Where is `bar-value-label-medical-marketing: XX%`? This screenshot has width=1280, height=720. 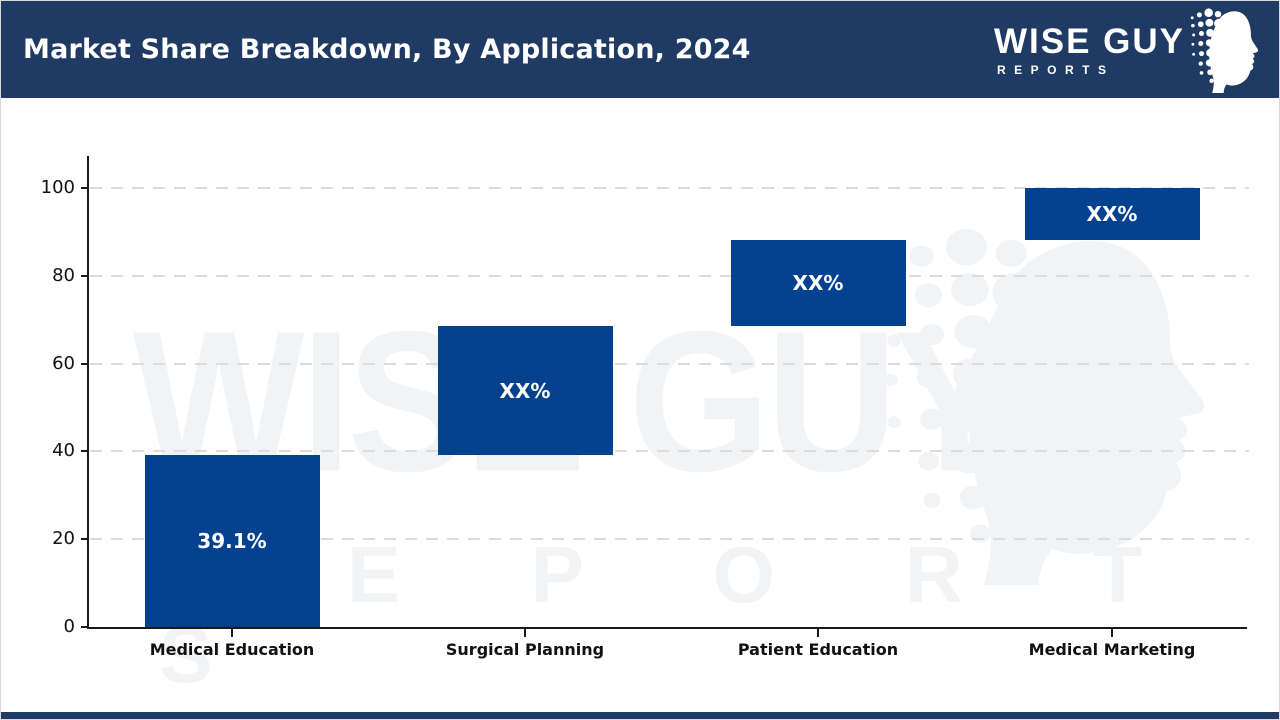
bar-value-label-medical-marketing: XX% is located at coordinates (1112, 213).